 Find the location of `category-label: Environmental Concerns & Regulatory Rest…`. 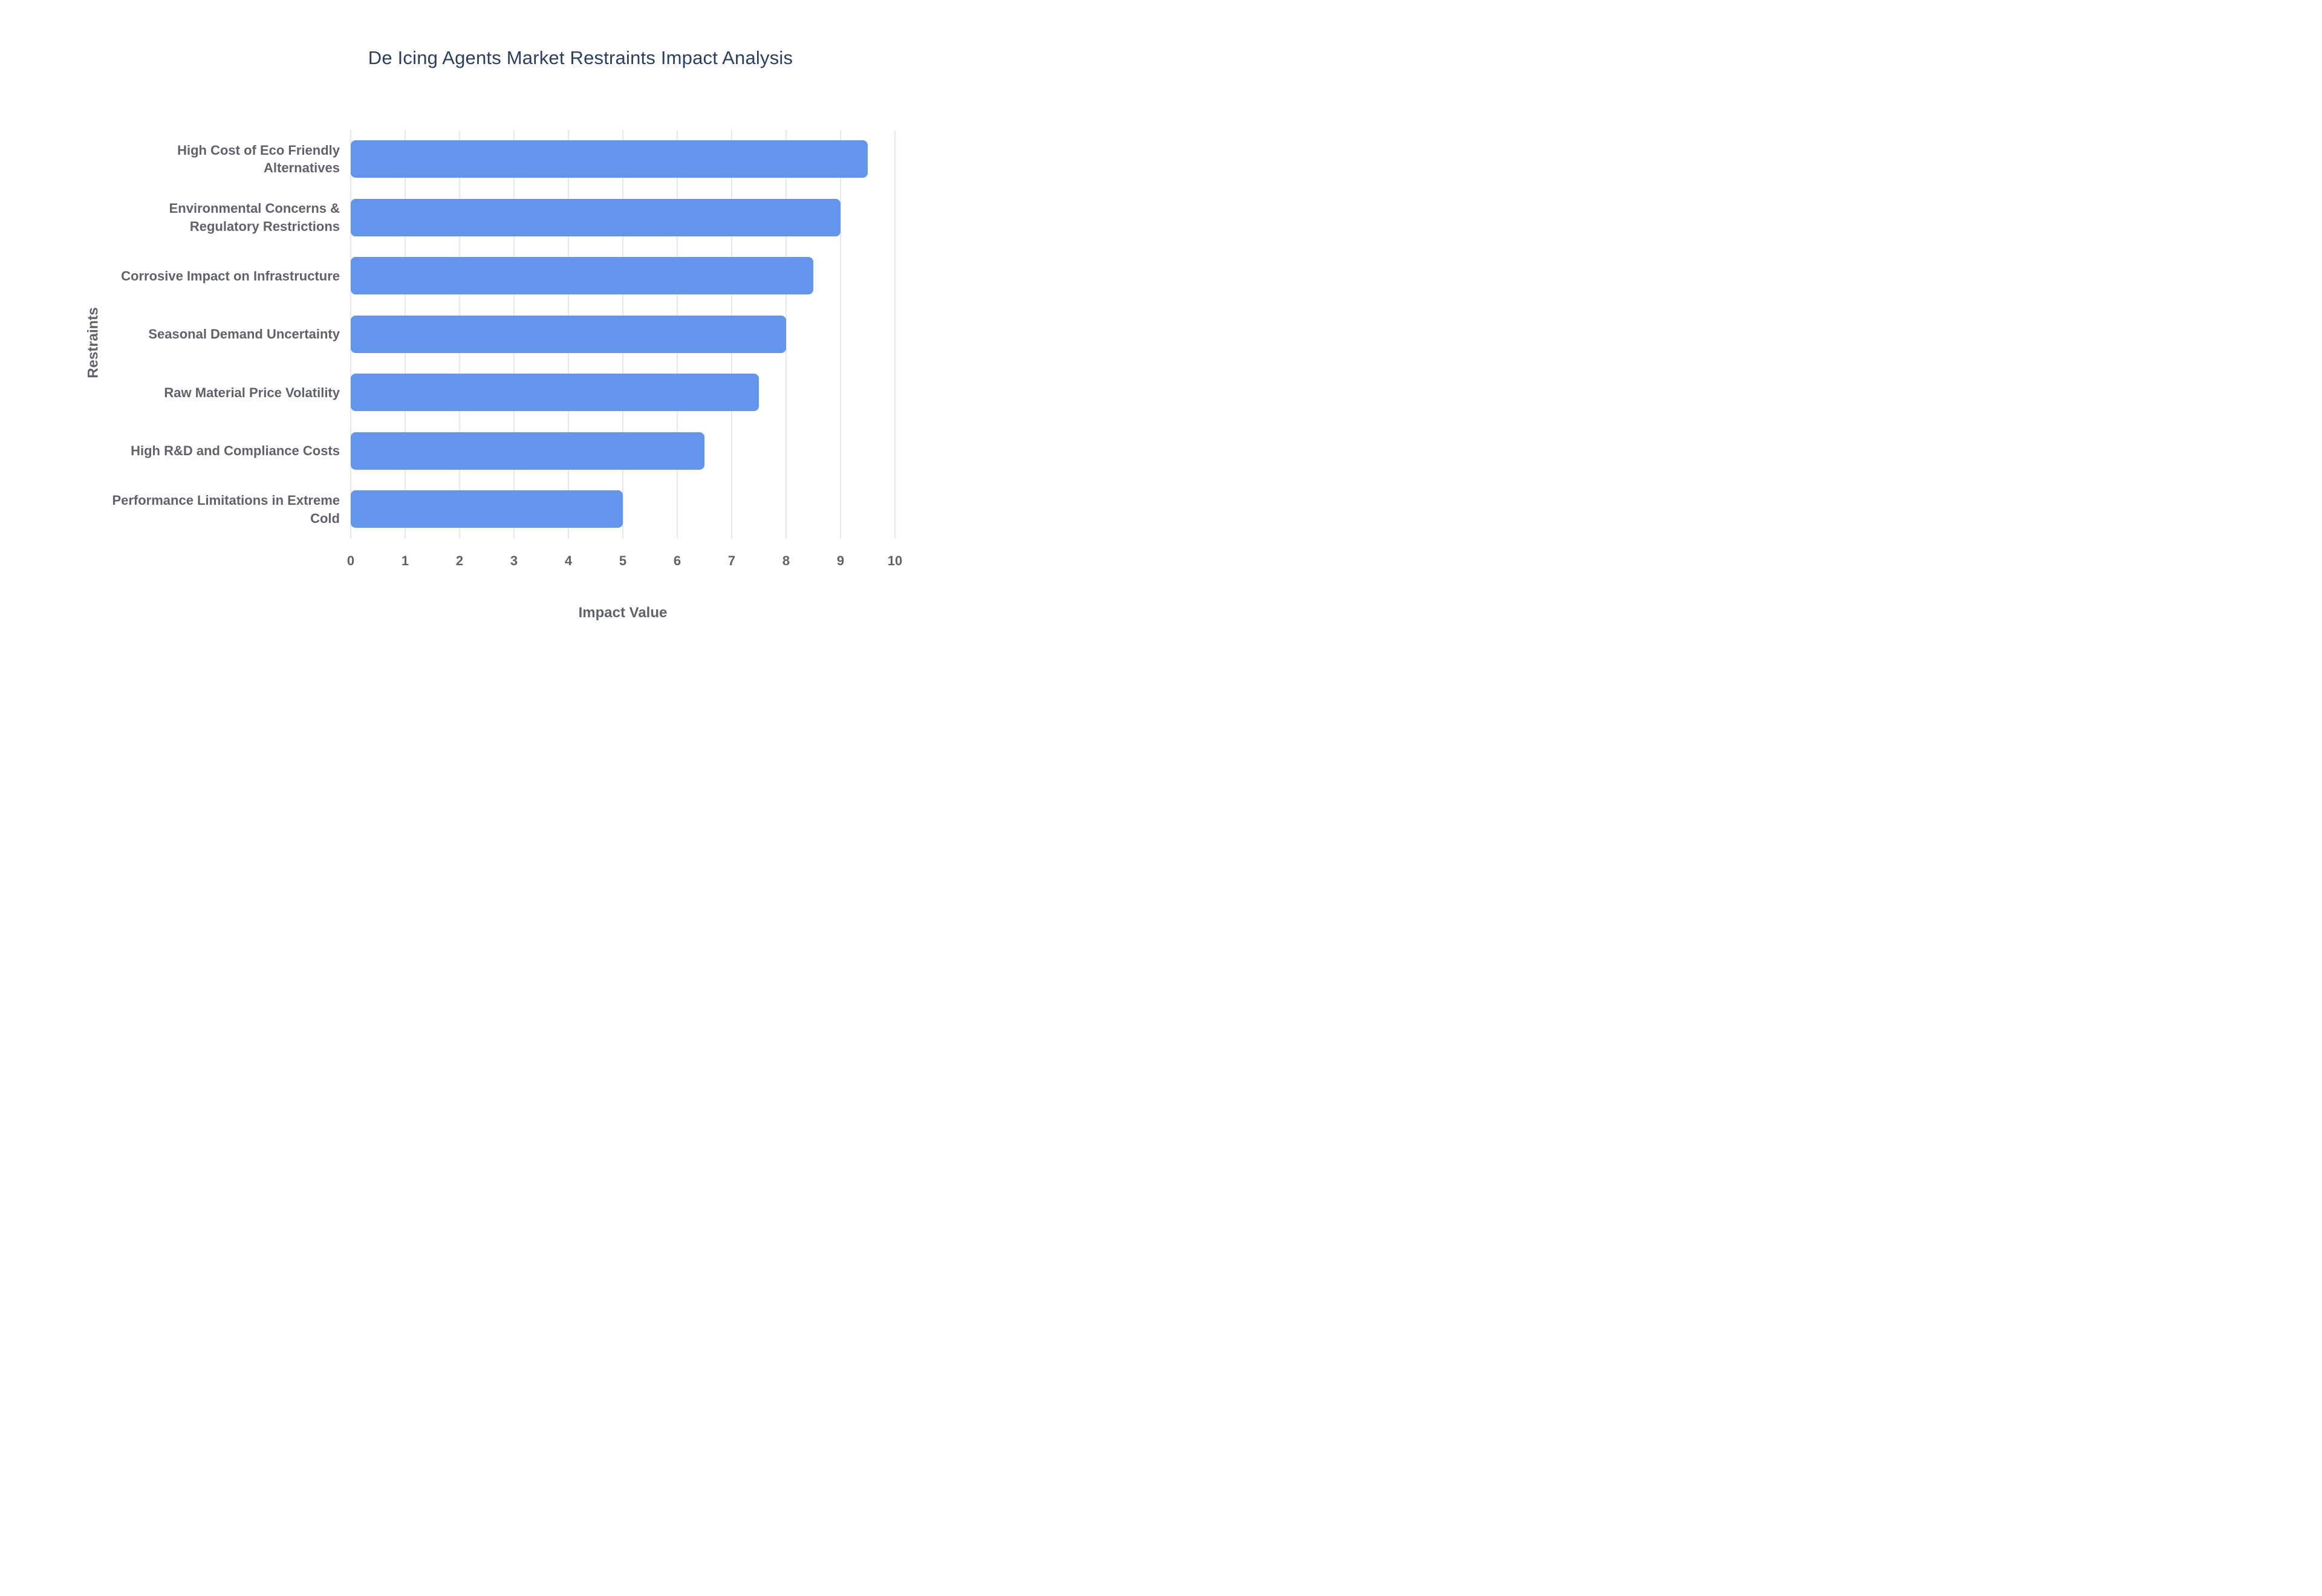

category-label: Environmental Concerns & Regulatory Rest… is located at coordinates (254, 217).